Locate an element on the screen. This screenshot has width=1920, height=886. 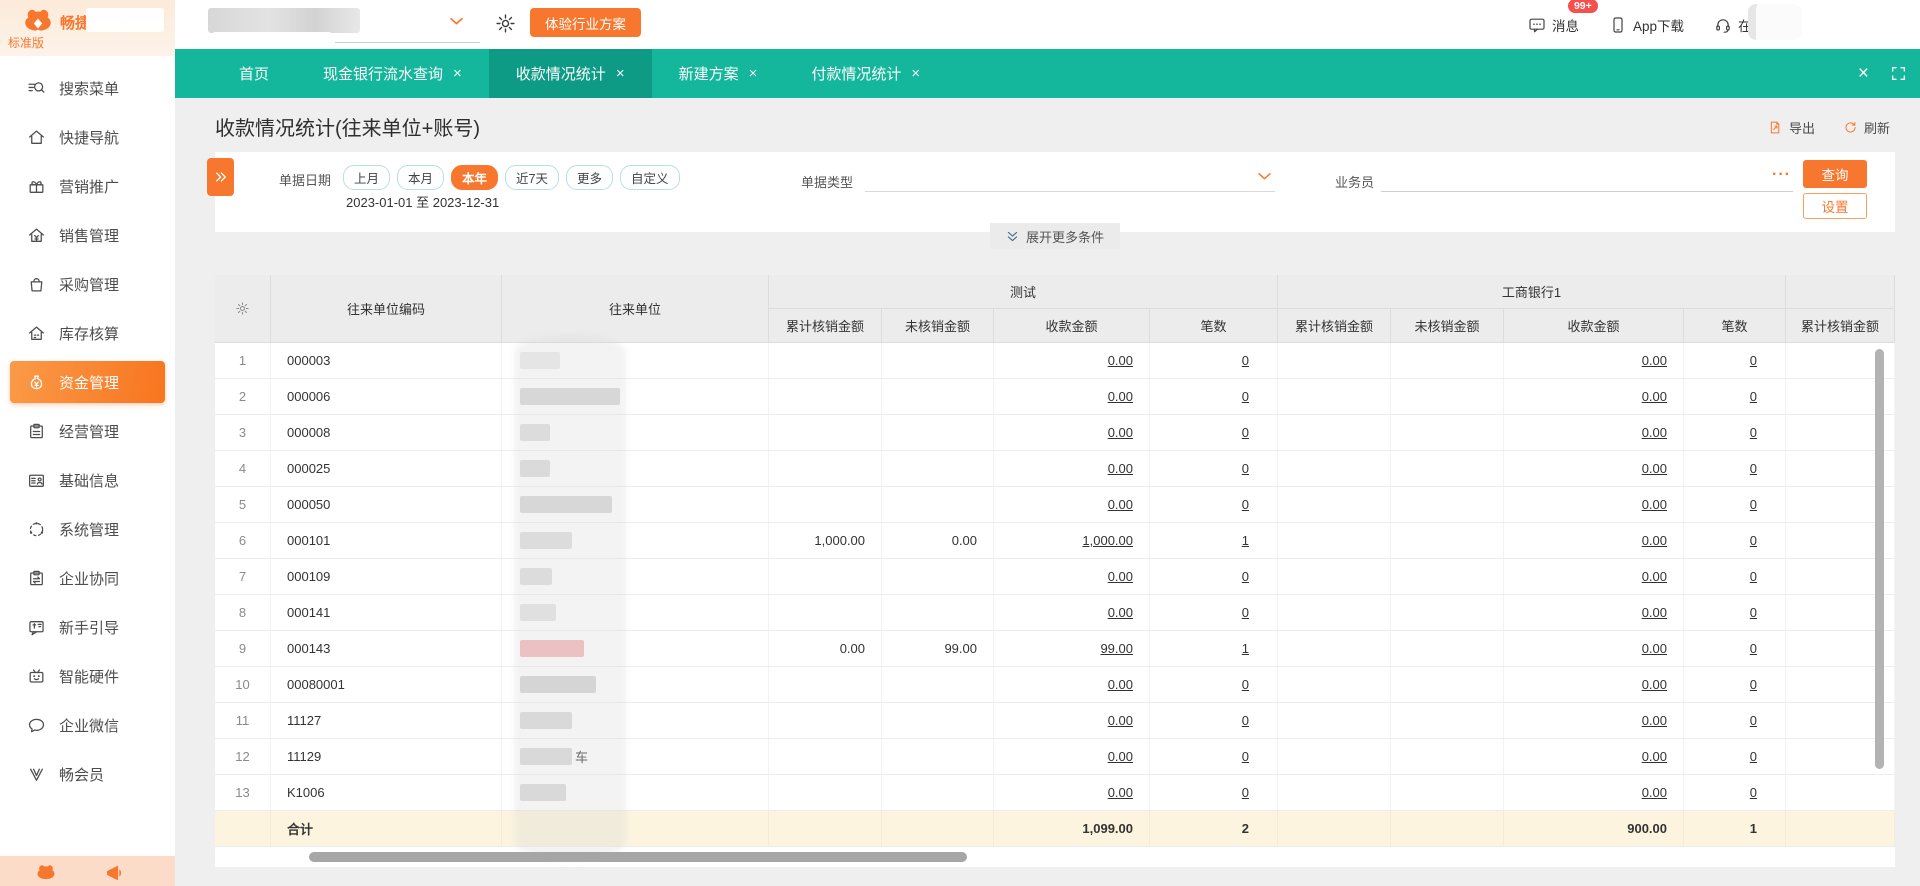
app-download-button: App下载 is located at coordinates (1646, 25).